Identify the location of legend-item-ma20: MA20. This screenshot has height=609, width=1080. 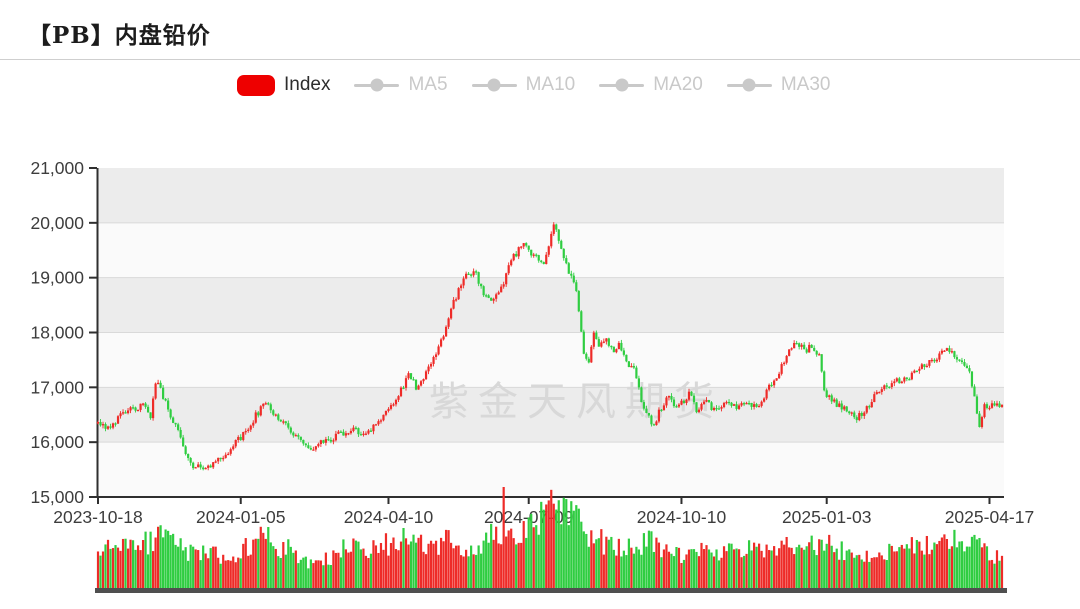
(651, 85).